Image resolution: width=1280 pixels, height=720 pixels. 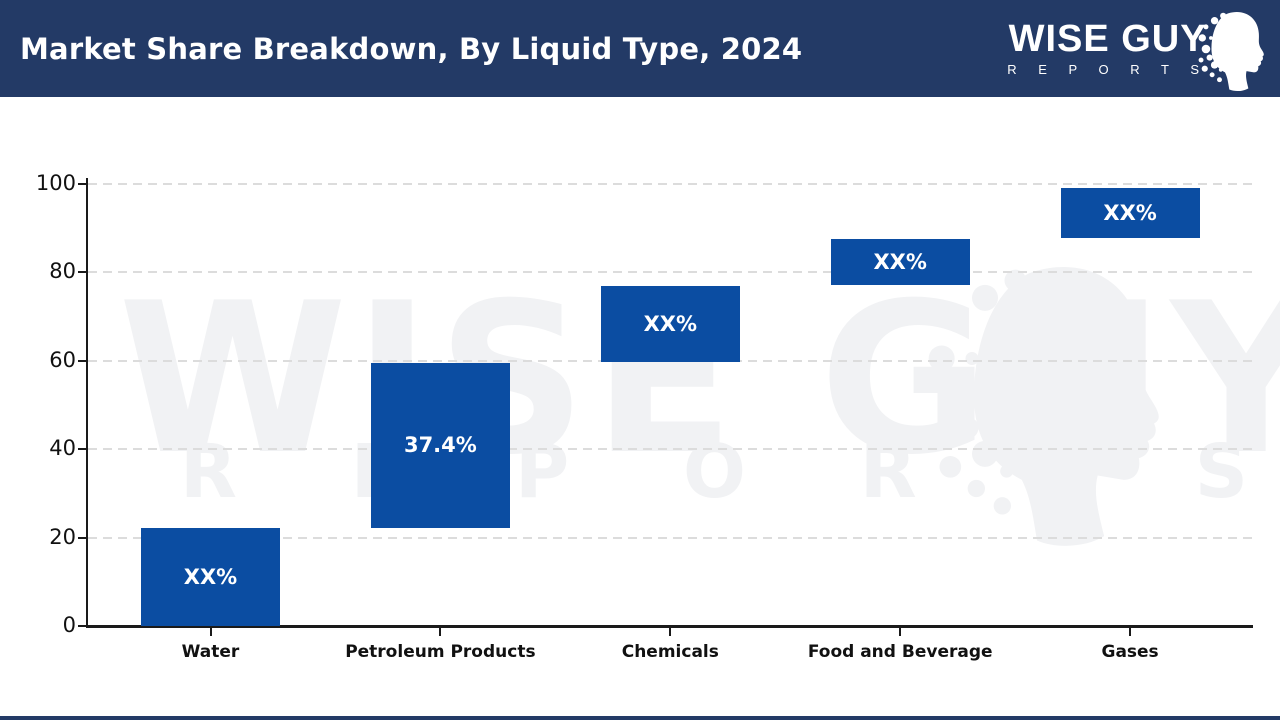 I want to click on y-axis-tick-label: 20, so click(x=62, y=536).